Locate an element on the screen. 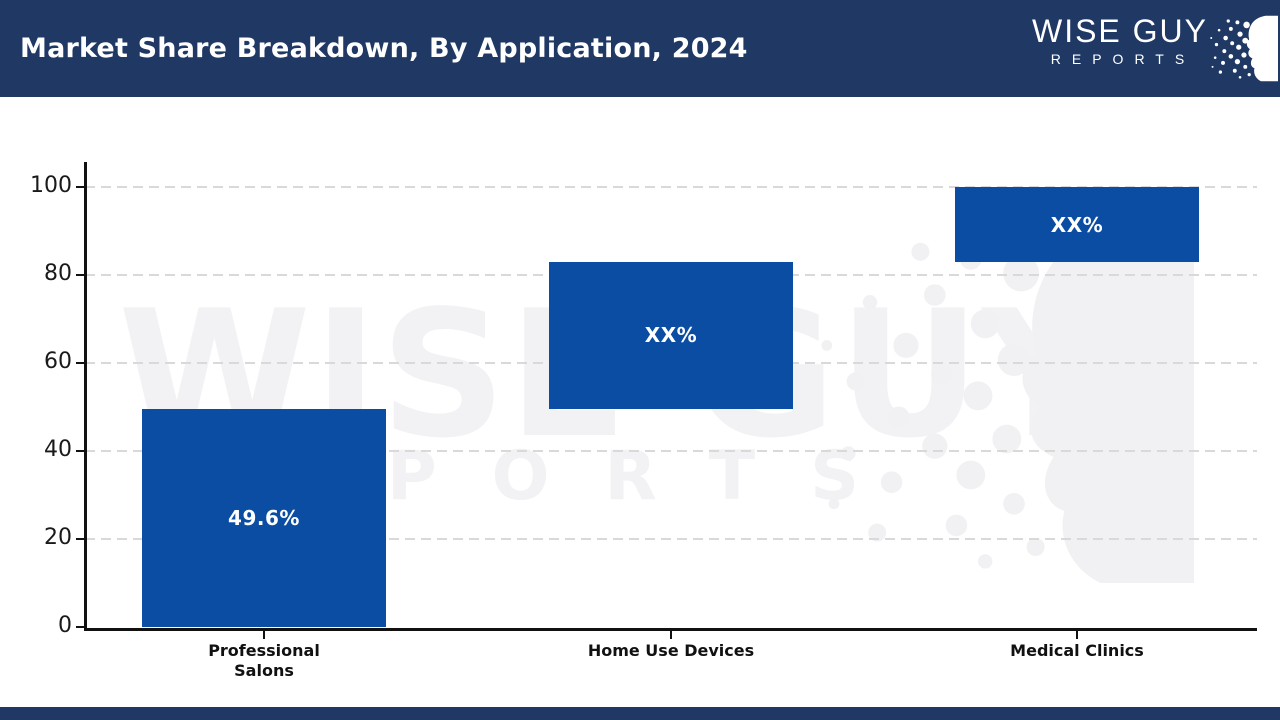 The height and width of the screenshot is (720, 1280). brand-logo: WISE GUY REPORTS is located at coordinates (1120, 40).